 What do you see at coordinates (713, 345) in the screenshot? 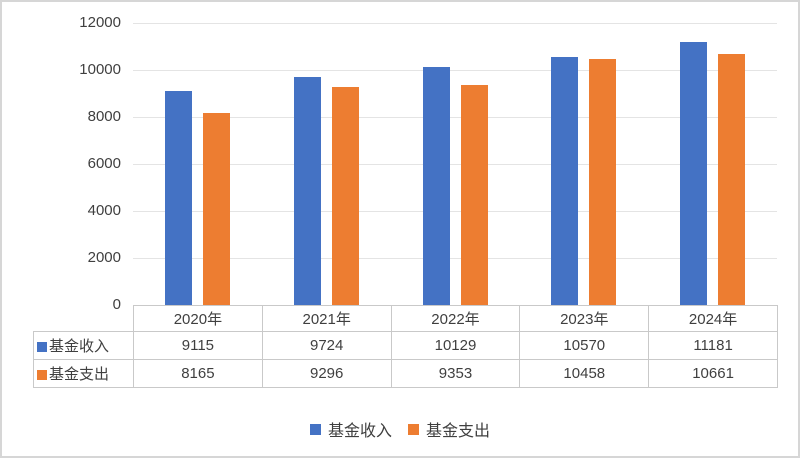
I see `table-cell-基金收入-2024年: 11181` at bounding box center [713, 345].